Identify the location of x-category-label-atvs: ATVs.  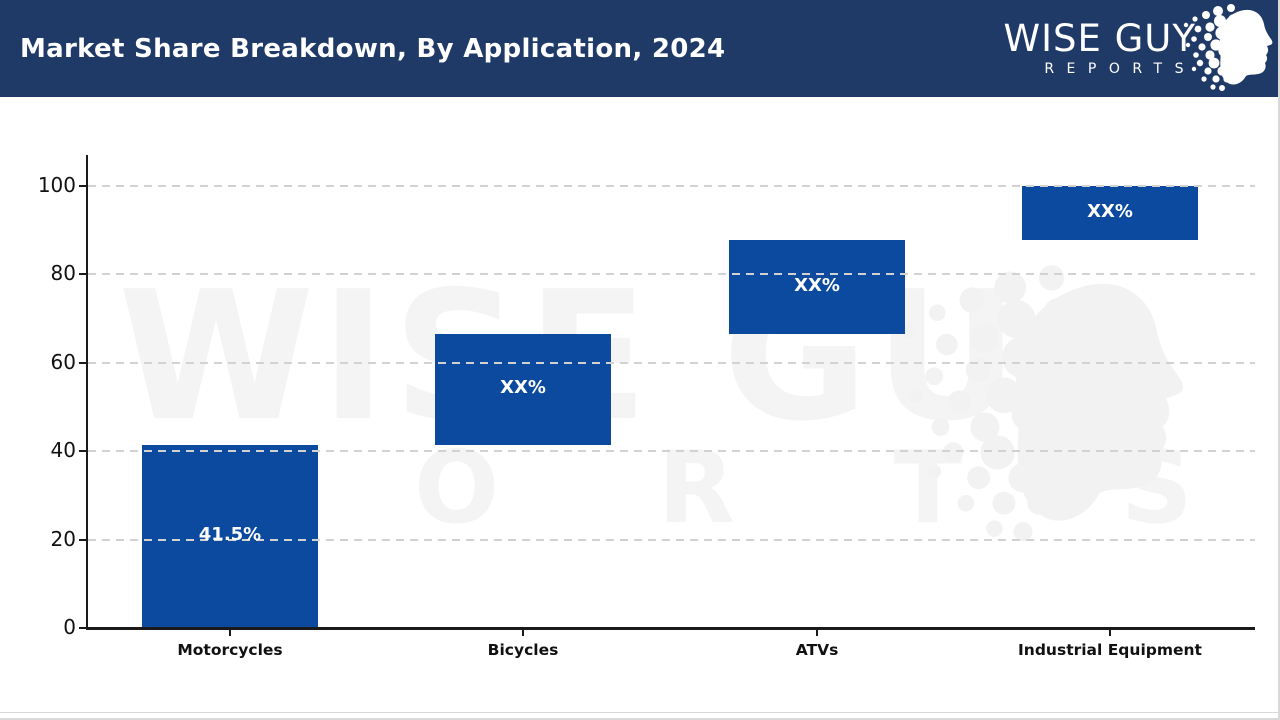
(817, 650).